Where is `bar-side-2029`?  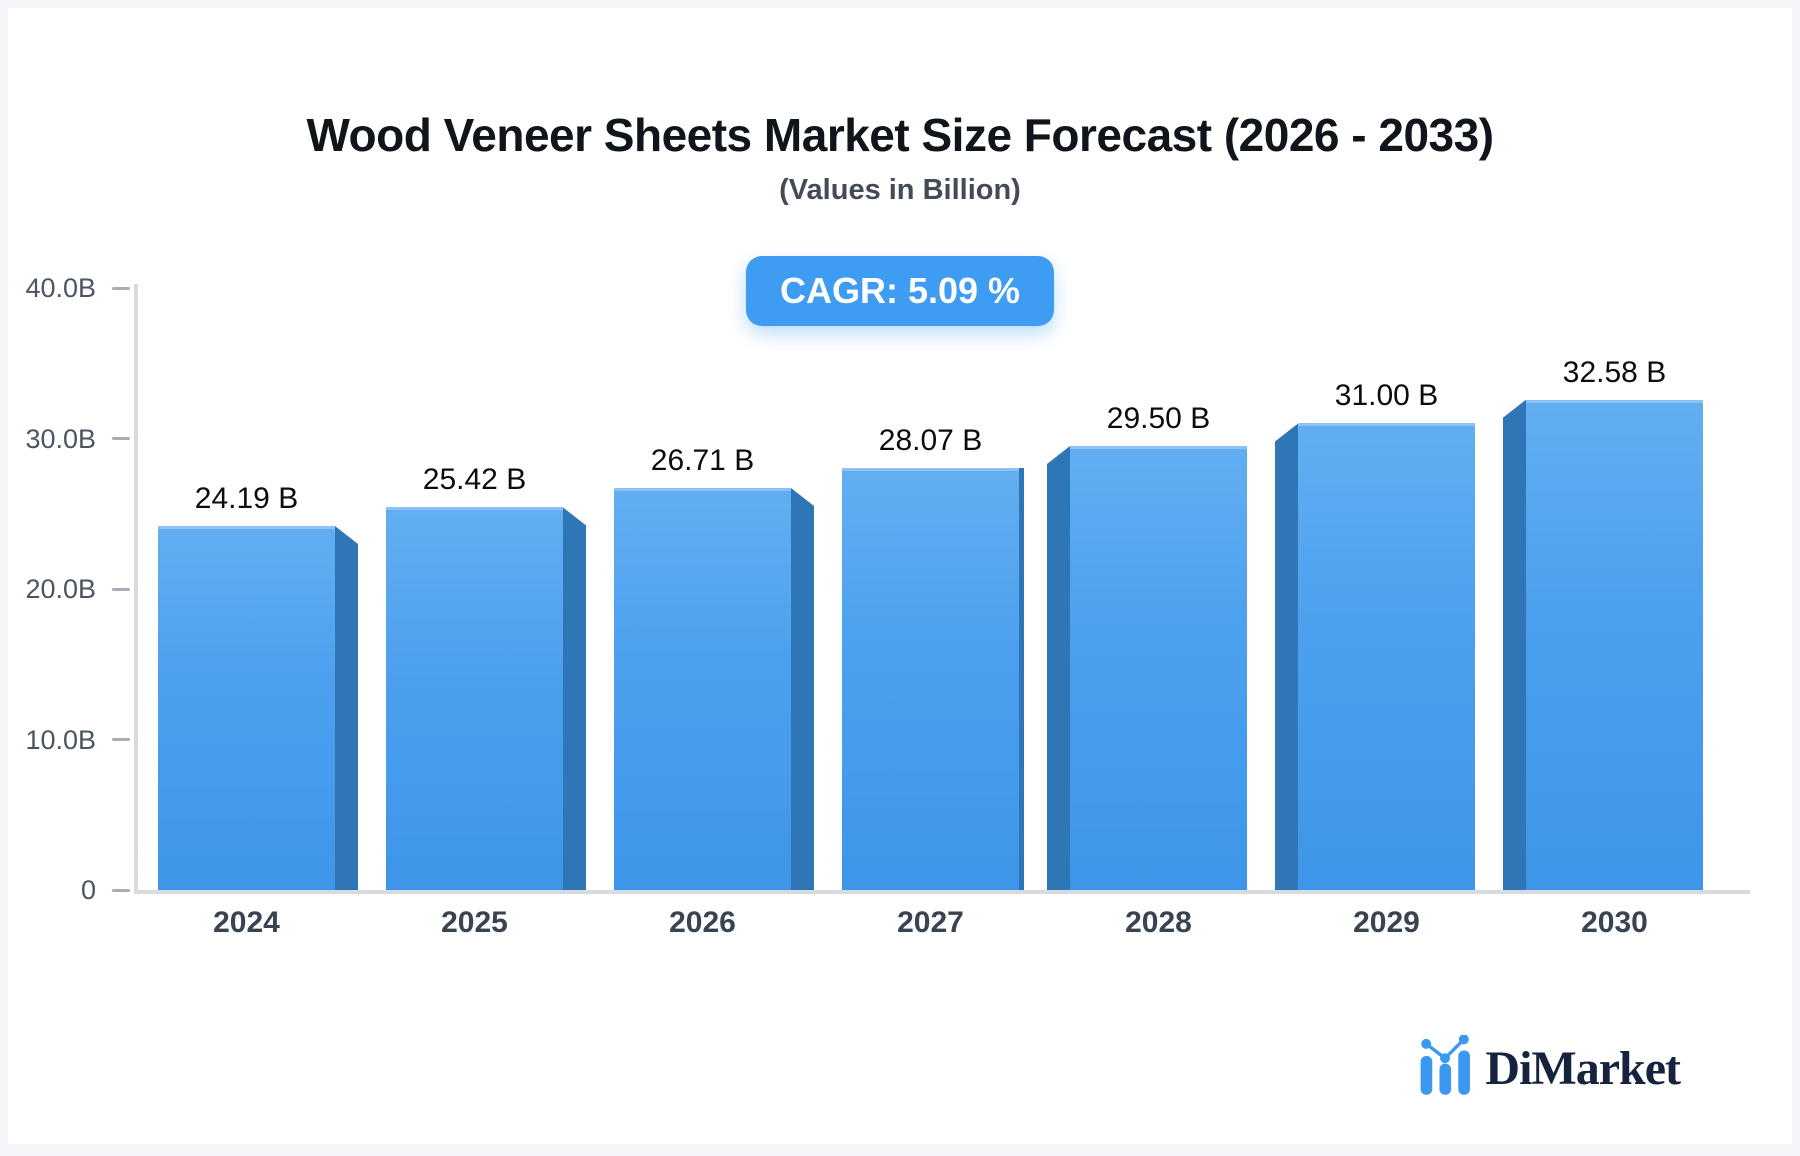 bar-side-2029 is located at coordinates (1286, 656).